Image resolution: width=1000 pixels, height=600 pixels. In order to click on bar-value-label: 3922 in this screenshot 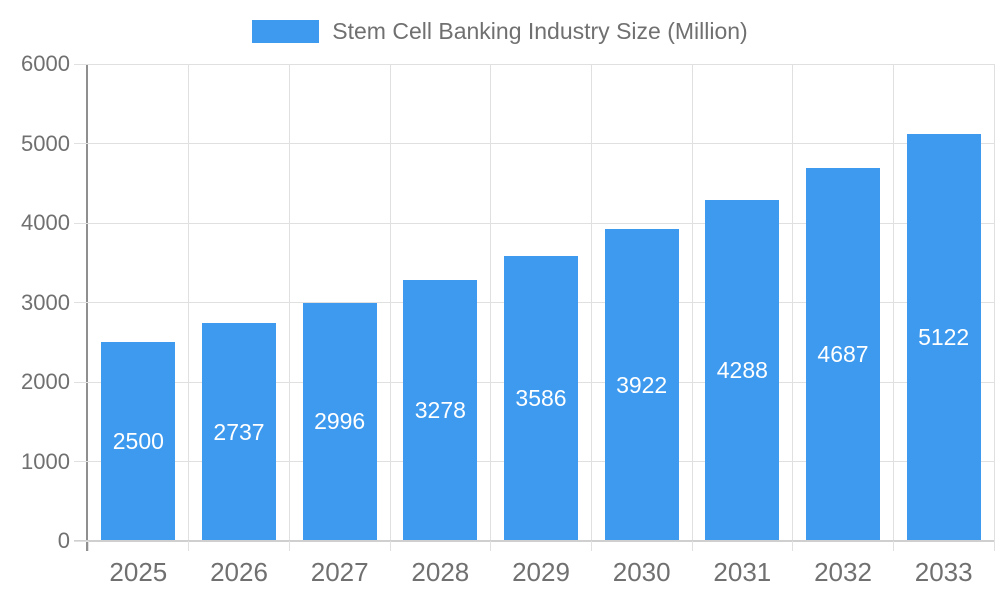, I will do `click(642, 384)`.